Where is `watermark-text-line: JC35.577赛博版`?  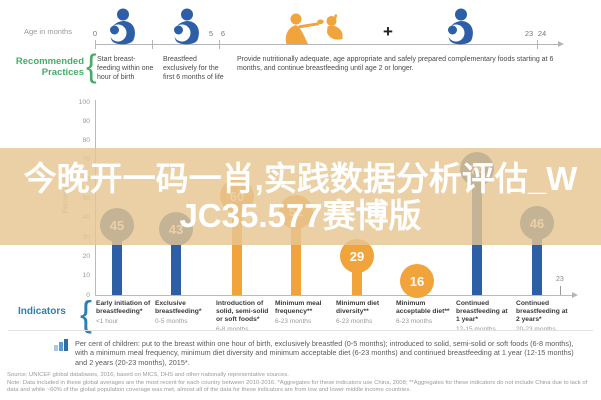
watermark-text-line: JC35.577赛博版 is located at coordinates (300, 215).